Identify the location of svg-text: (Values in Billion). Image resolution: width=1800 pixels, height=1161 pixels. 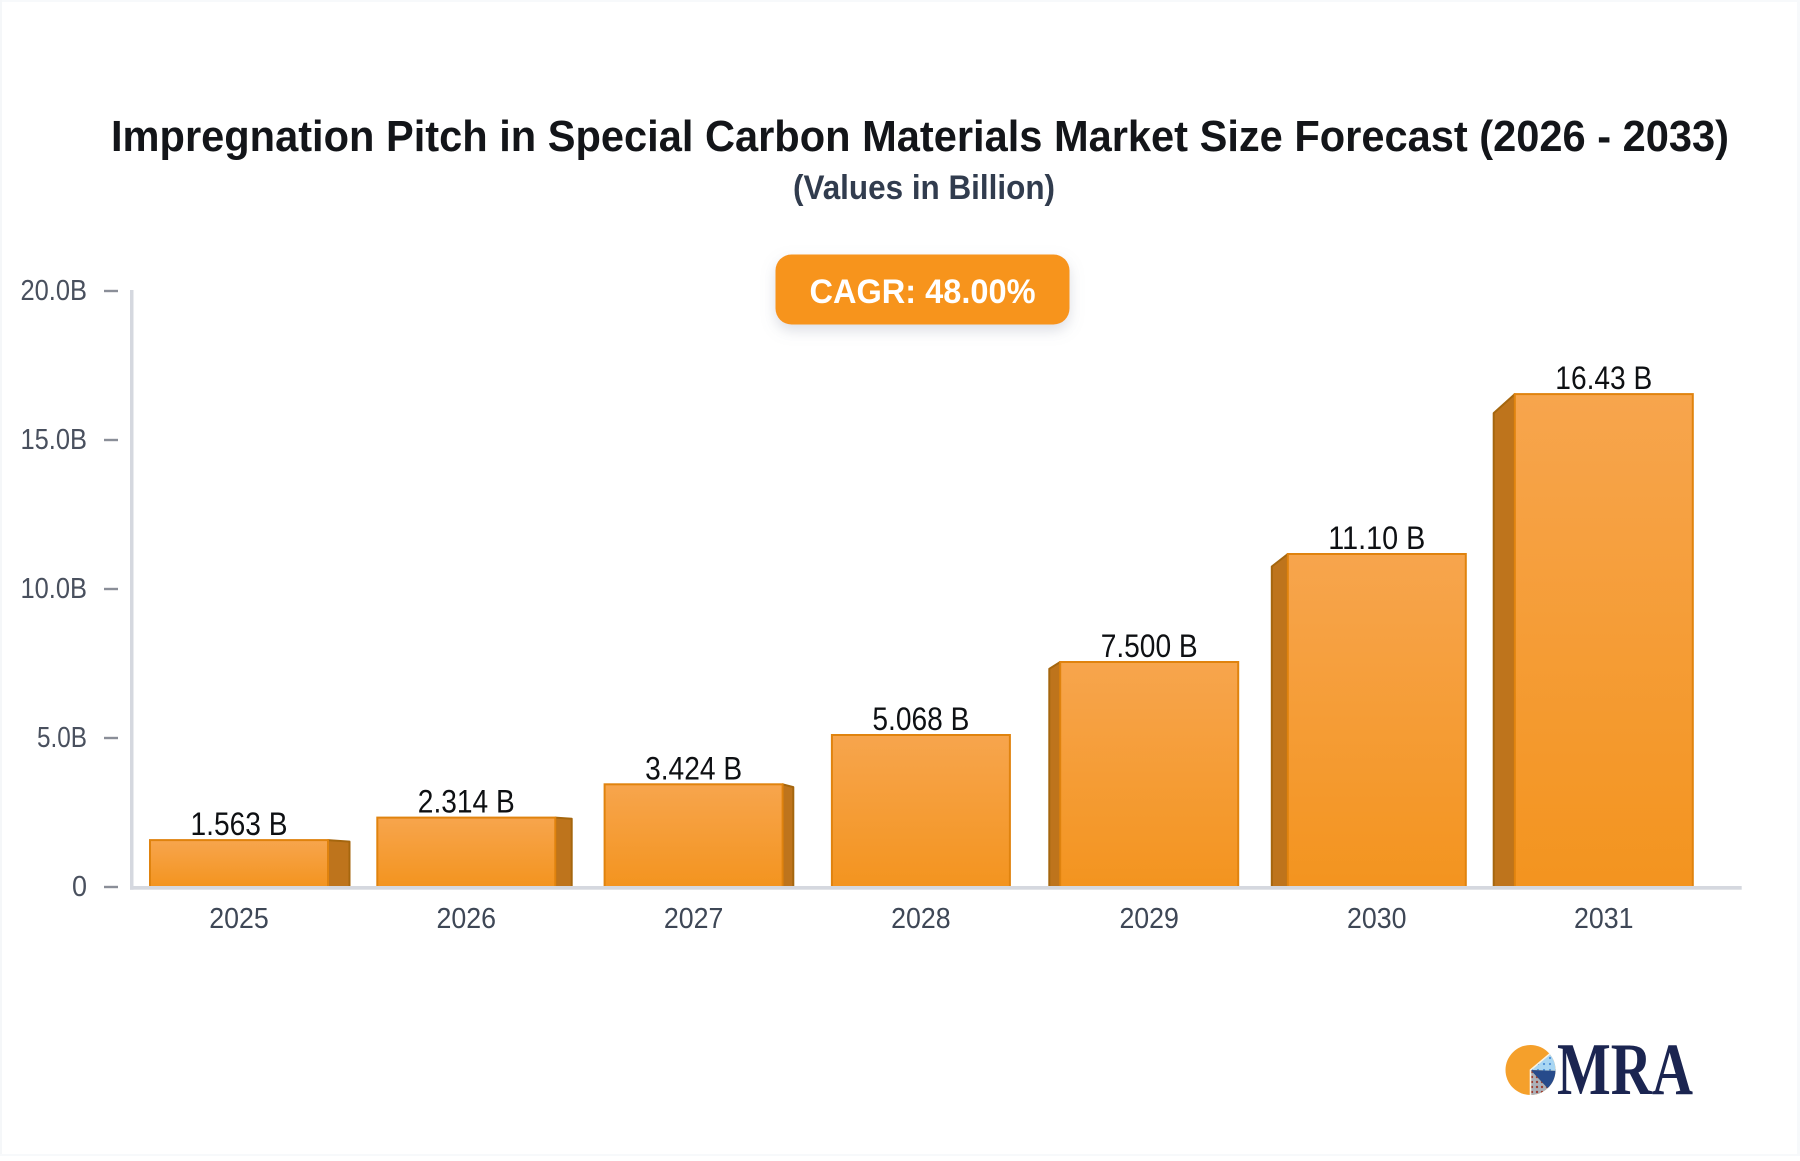
(924, 188).